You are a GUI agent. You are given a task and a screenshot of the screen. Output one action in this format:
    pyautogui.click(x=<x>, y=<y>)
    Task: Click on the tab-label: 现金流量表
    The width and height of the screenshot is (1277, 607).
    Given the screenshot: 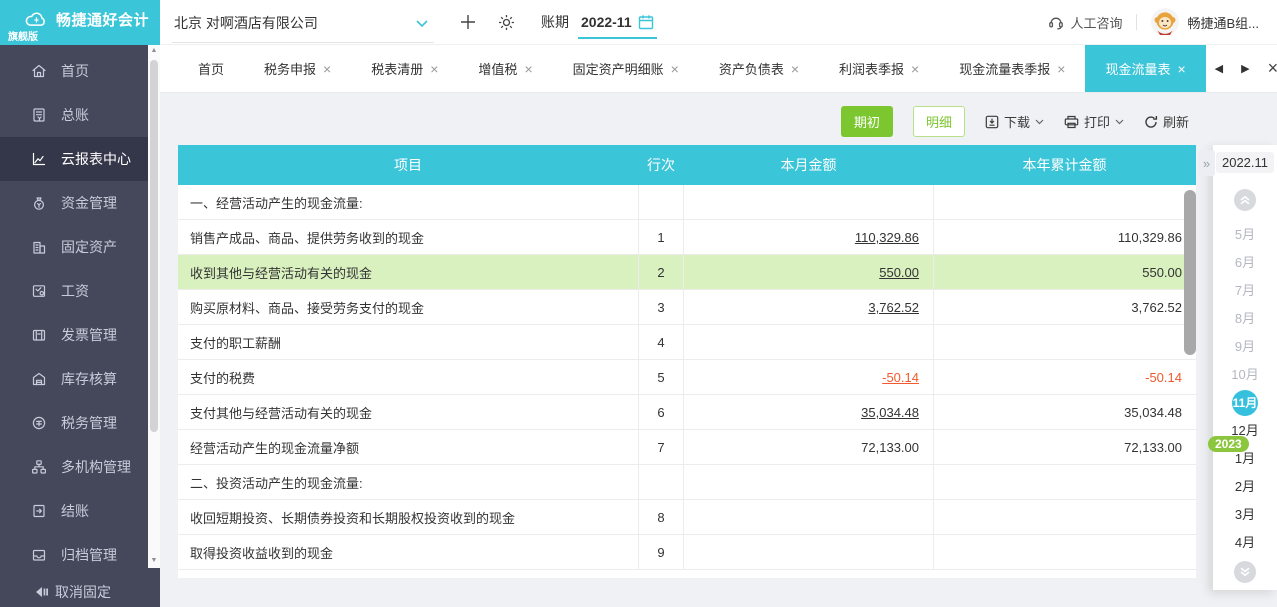 What is the action you would take?
    pyautogui.click(x=1138, y=69)
    